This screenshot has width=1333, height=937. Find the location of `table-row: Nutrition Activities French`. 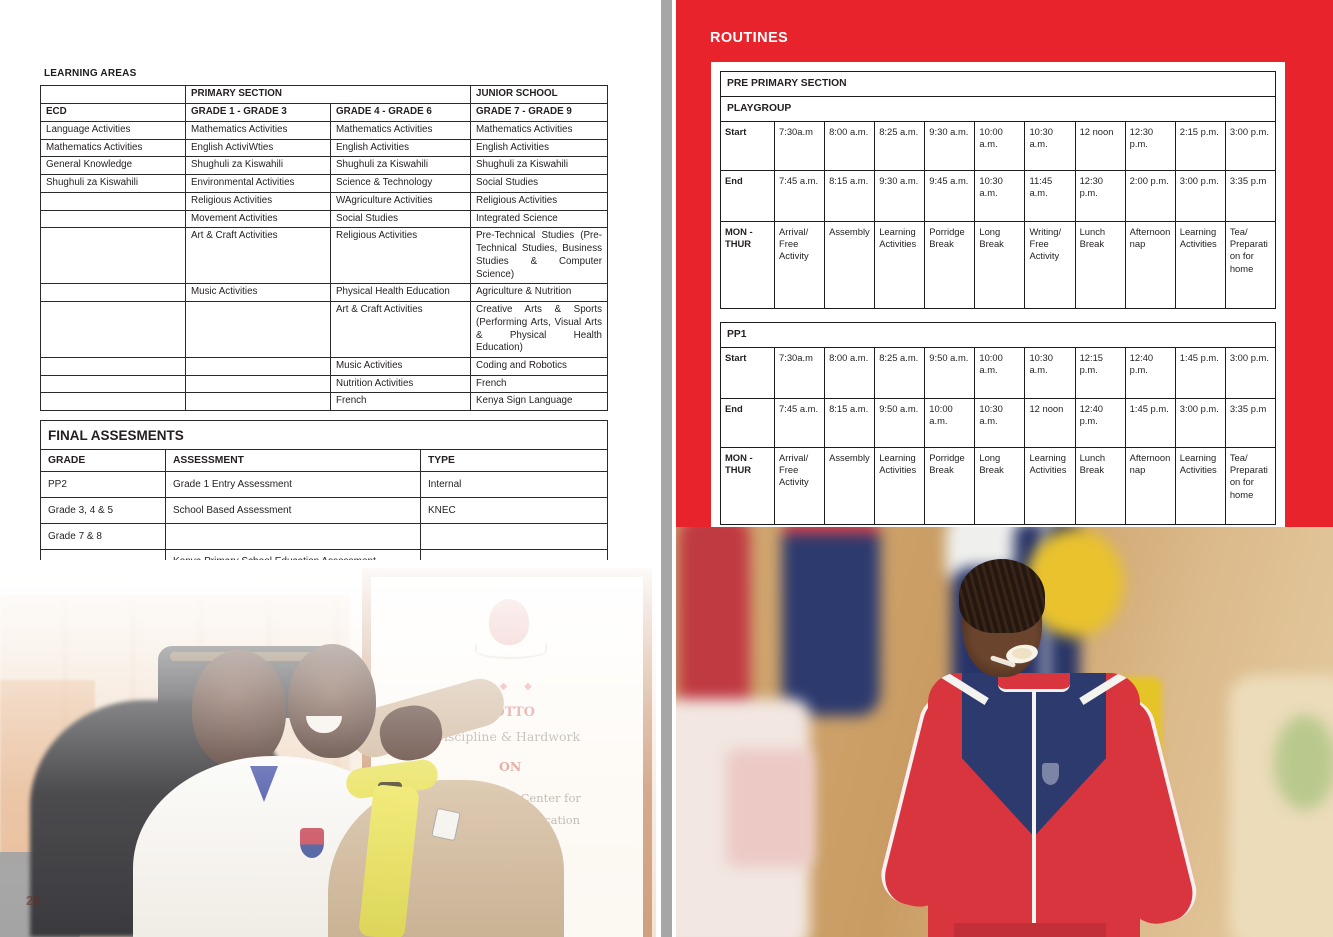

table-row: Nutrition Activities French is located at coordinates (324, 384).